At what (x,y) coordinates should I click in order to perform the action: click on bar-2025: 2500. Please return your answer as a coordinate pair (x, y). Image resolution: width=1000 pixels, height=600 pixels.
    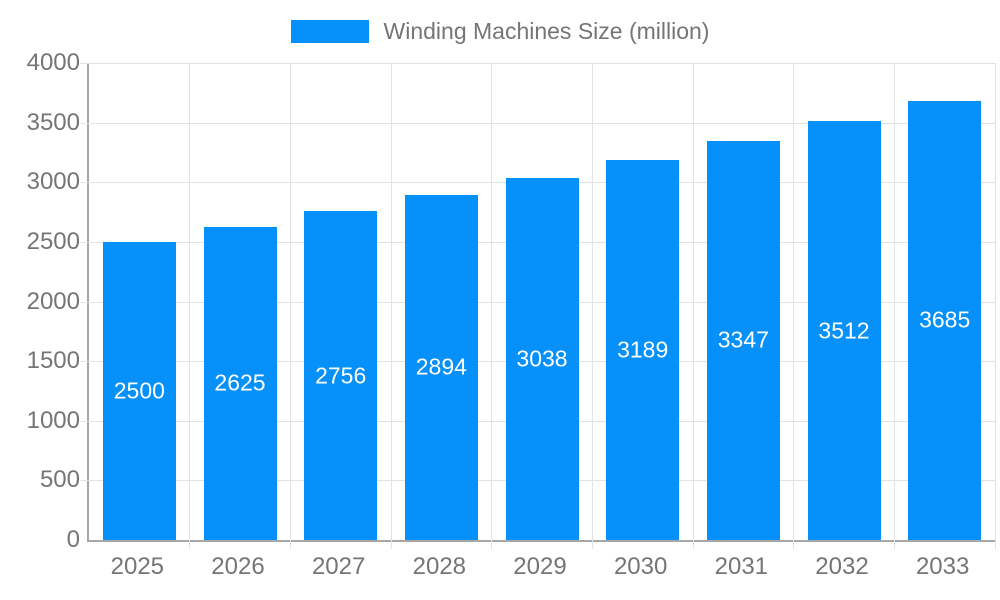
    Looking at the image, I should click on (139, 390).